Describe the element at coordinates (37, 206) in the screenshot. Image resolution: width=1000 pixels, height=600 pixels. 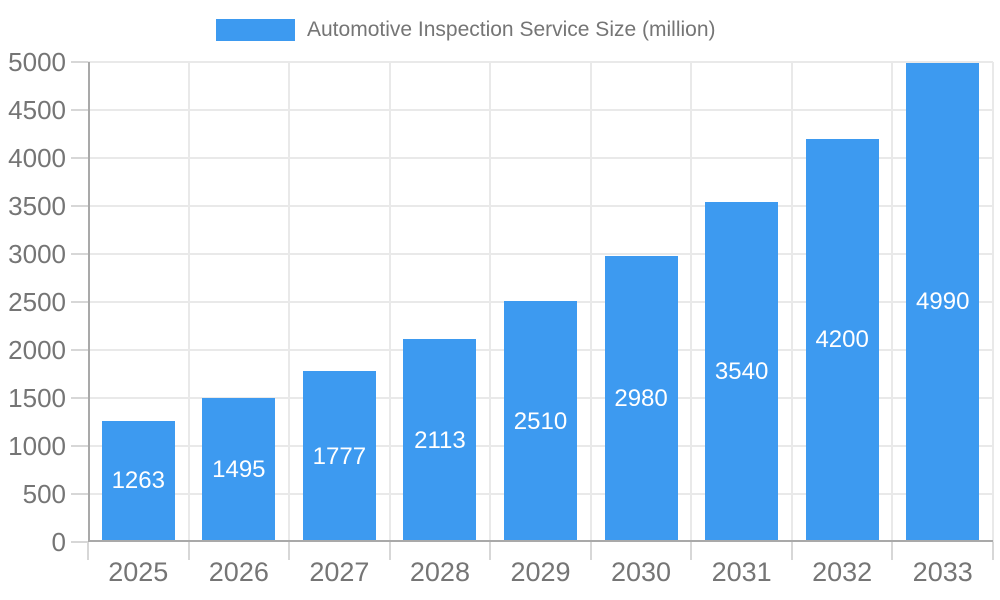
I see `y-axis-label: 3500` at that location.